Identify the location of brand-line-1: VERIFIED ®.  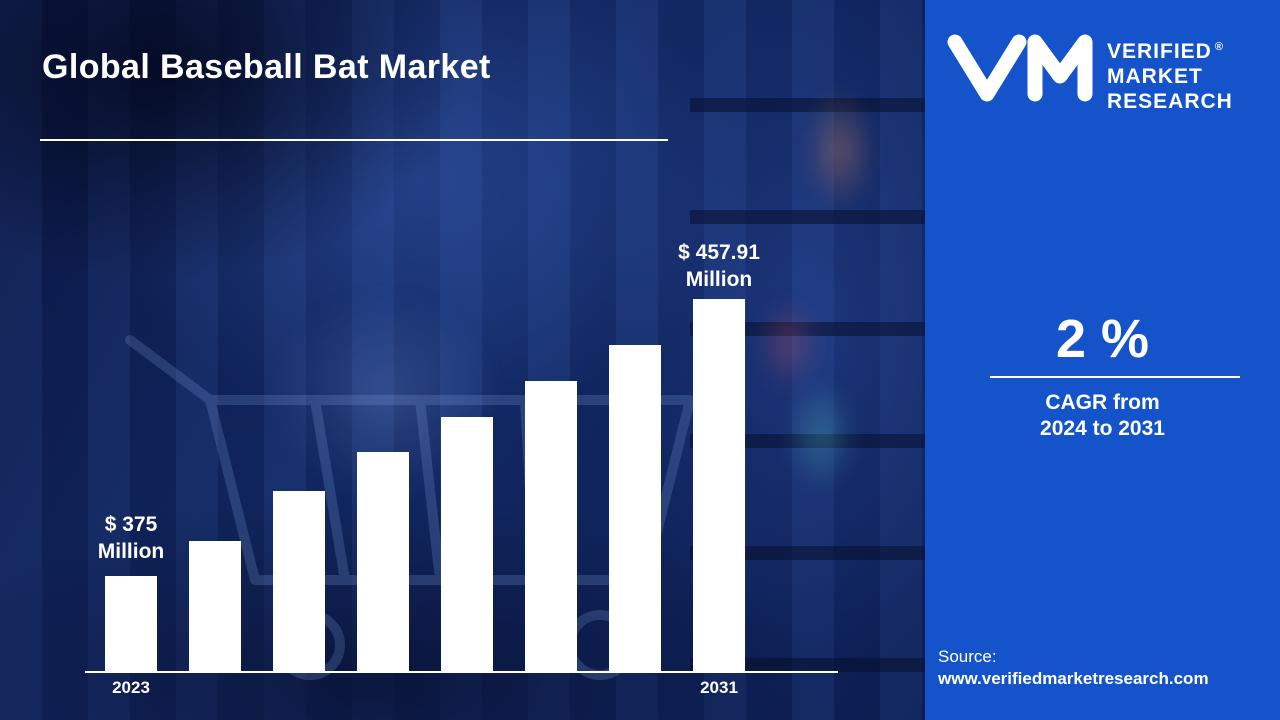
(1165, 51).